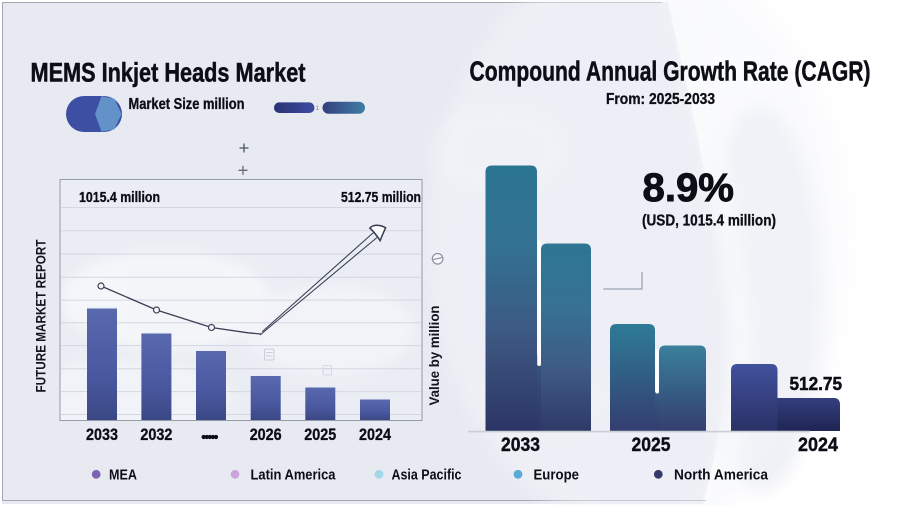 This screenshot has width=900, height=506. Describe the element at coordinates (41, 315) in the screenshot. I see `svg-text: FUTURE MARKET REPORT` at that location.